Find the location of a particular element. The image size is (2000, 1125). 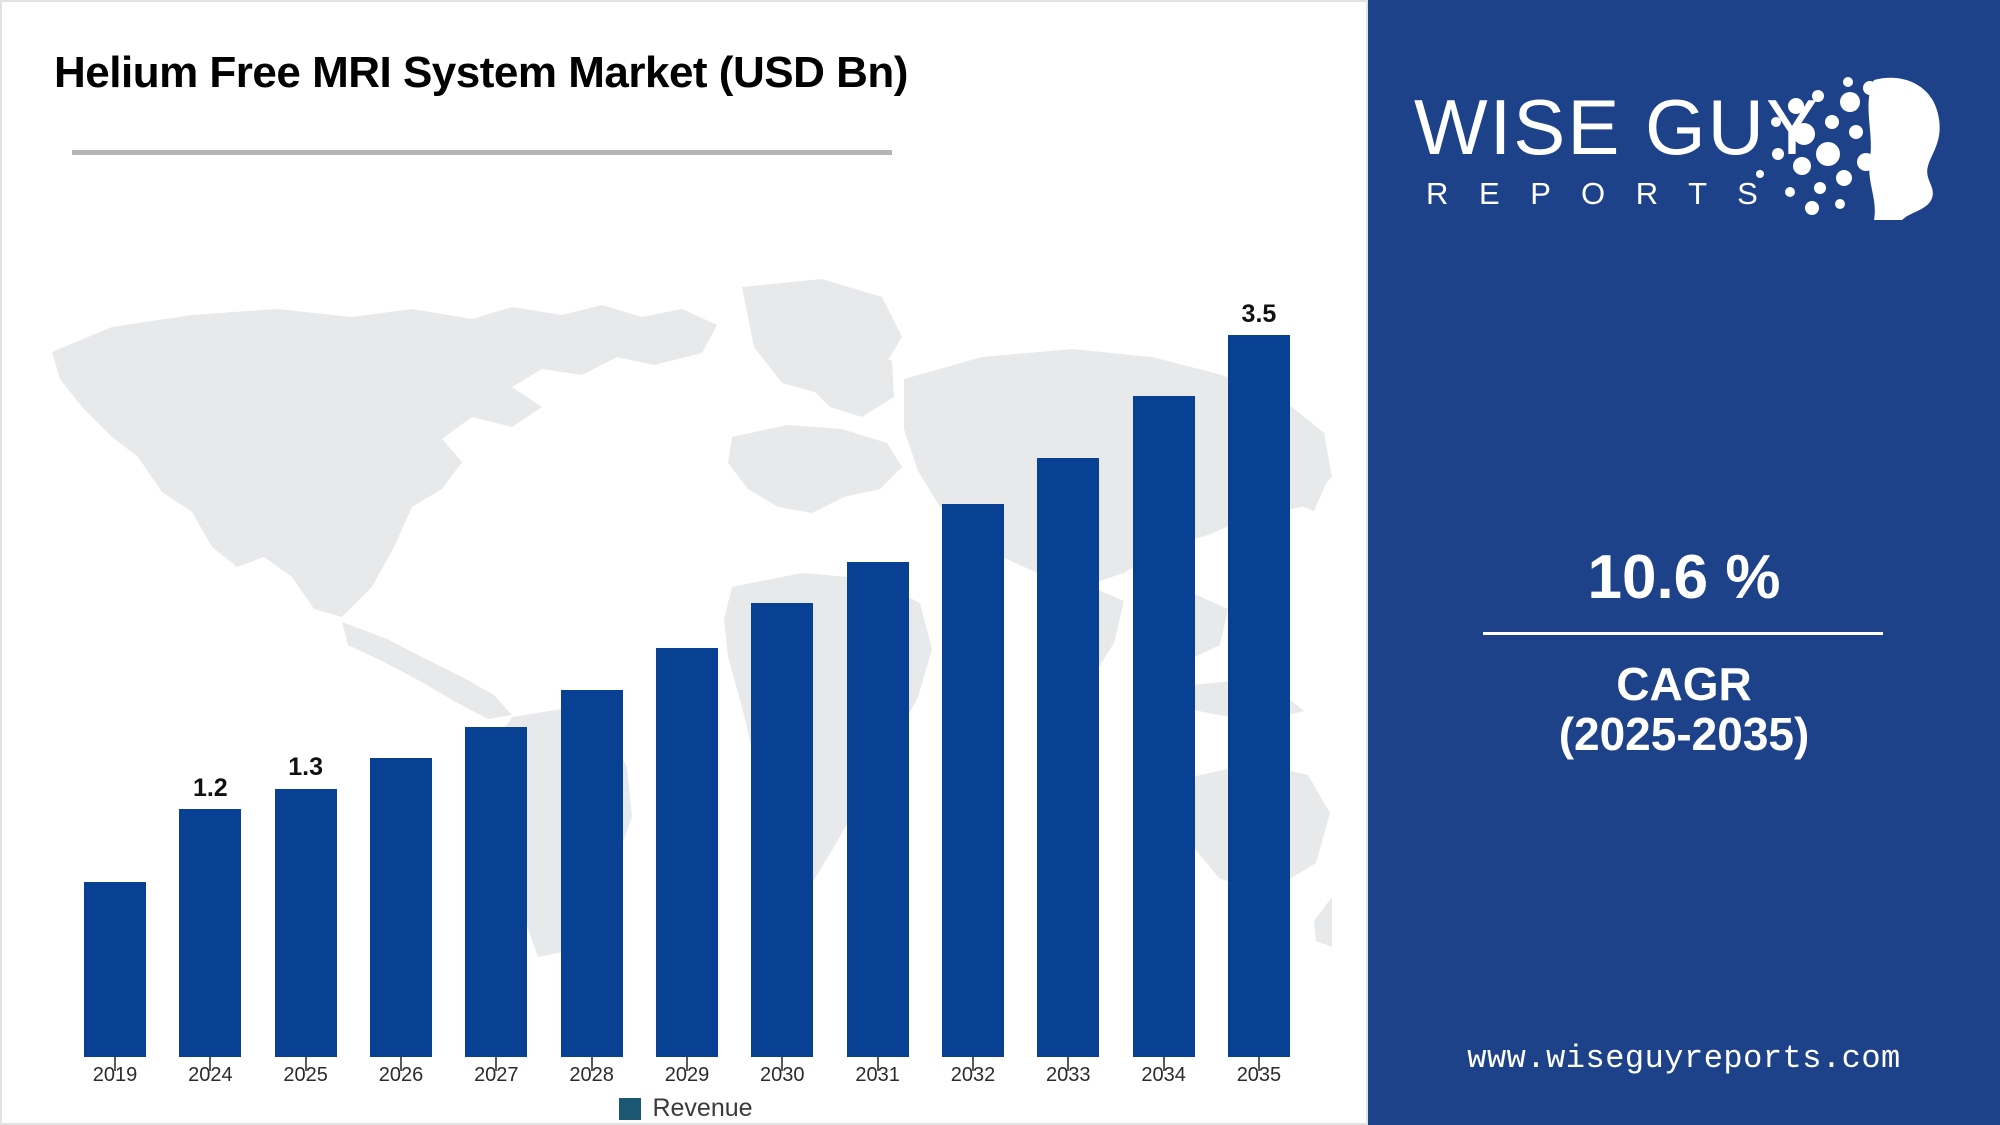

bar-2032 is located at coordinates (972, 780).